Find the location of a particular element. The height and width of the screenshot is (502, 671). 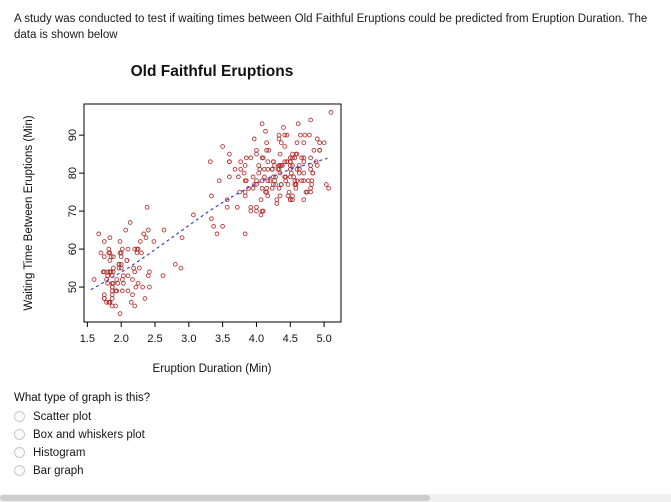

svg-text: 5.0 is located at coordinates (323, 339).